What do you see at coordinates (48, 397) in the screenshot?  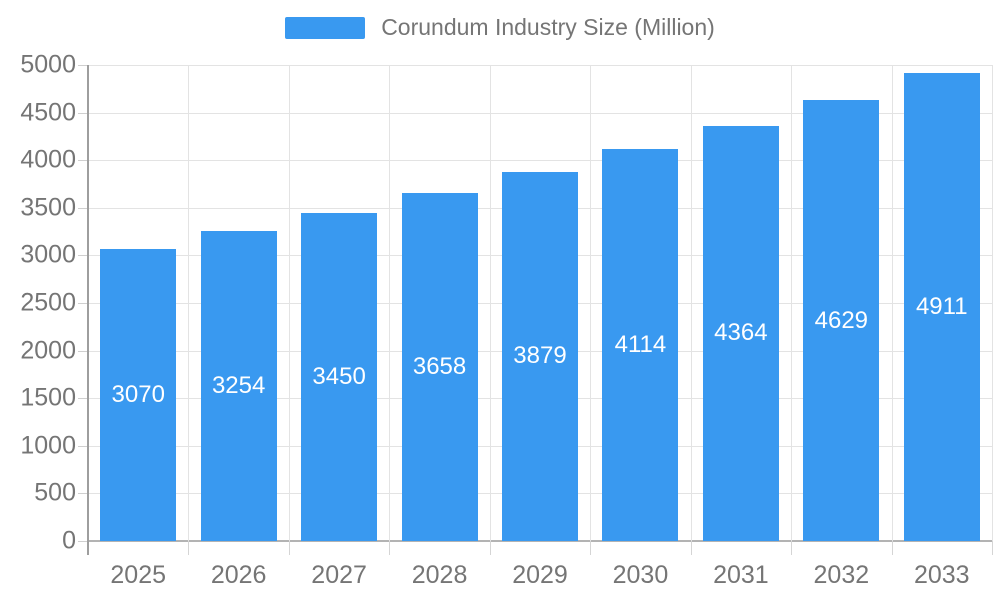 I see `y-axis-tick-label: 1500` at bounding box center [48, 397].